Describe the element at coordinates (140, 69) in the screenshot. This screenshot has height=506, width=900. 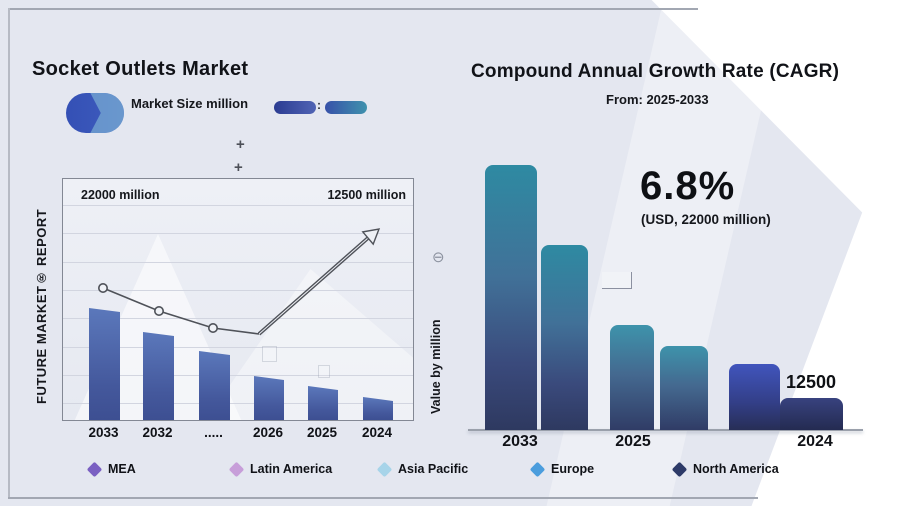
I see `page-title: Socket Outlets Market` at that location.